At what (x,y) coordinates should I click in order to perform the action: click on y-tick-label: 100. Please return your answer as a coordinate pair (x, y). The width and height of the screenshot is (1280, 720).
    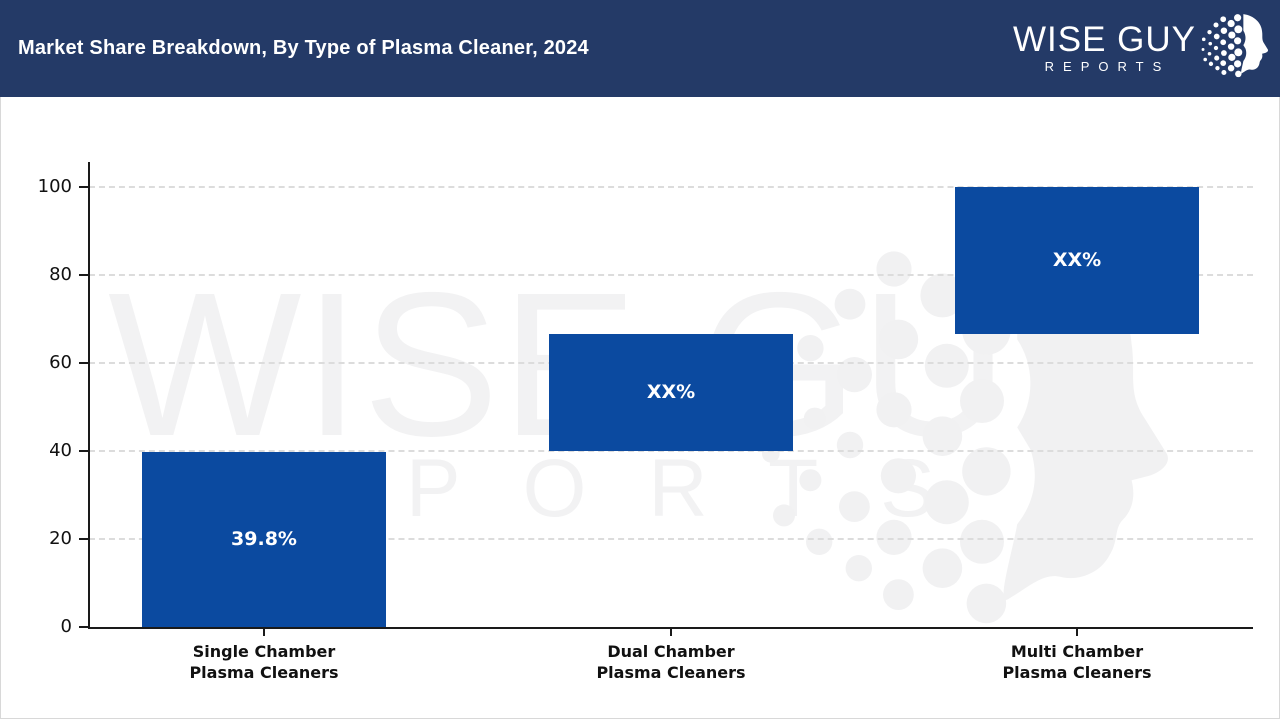
    Looking at the image, I should click on (54, 186).